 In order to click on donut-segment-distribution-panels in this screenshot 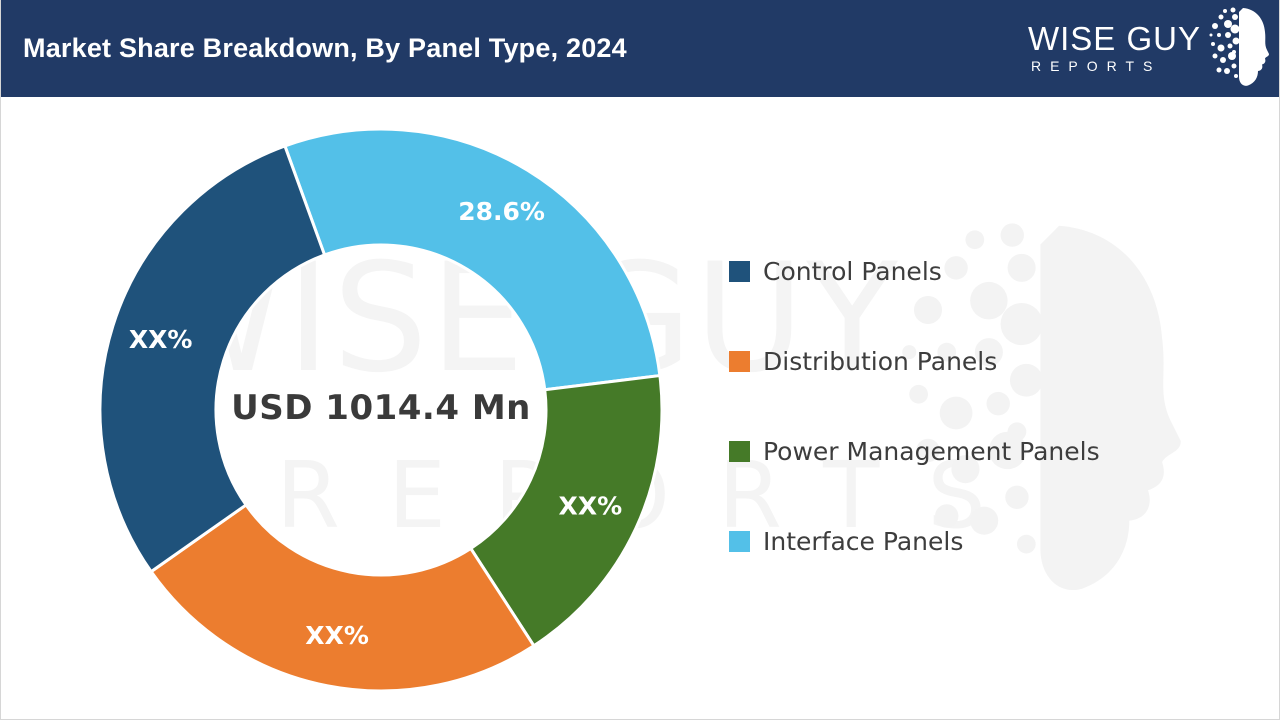, I will do `click(342, 598)`.